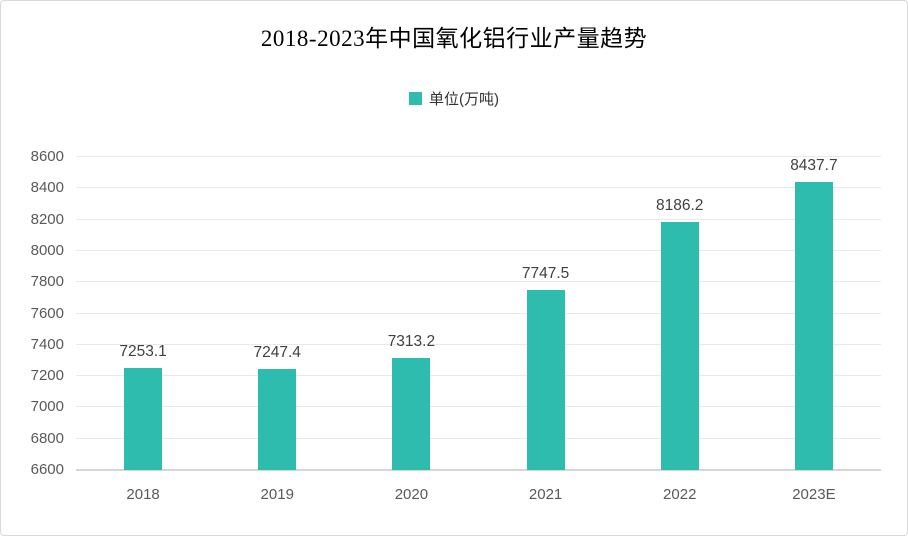 This screenshot has height=536, width=908. Describe the element at coordinates (411, 342) in the screenshot. I see `bar-value-label: 7313.2` at that location.